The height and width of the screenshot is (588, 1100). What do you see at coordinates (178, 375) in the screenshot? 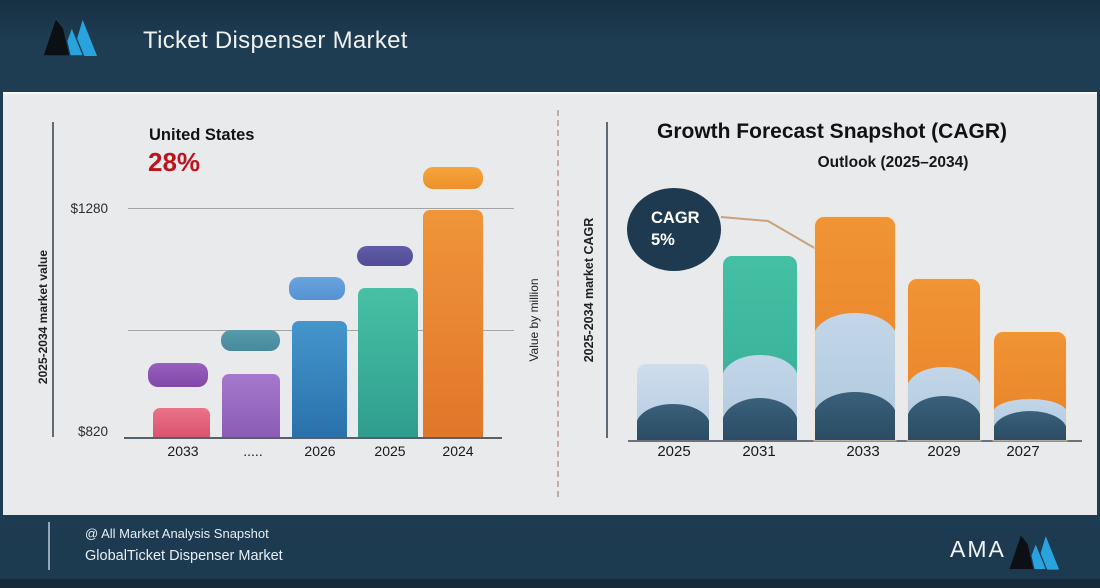
I see `bar-2033-cap` at bounding box center [178, 375].